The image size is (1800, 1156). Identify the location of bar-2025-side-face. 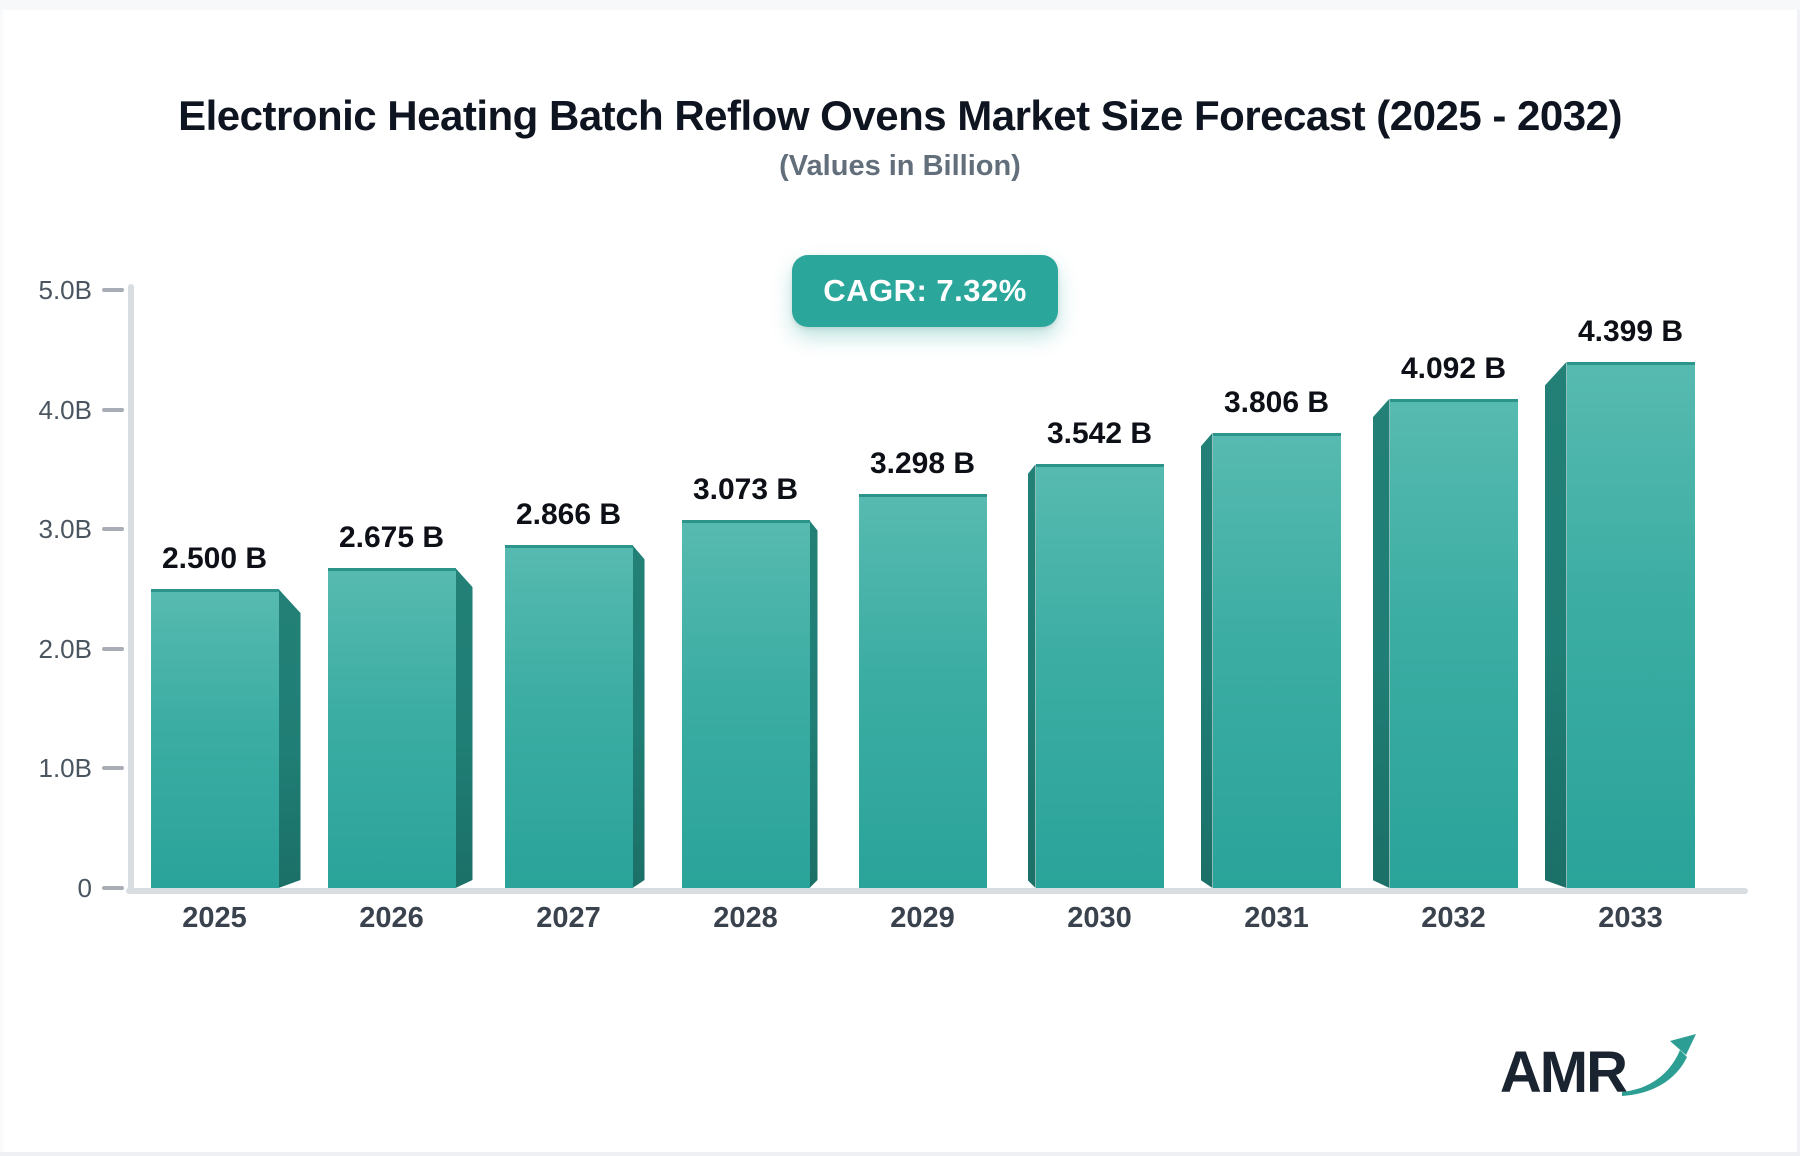
(290, 738).